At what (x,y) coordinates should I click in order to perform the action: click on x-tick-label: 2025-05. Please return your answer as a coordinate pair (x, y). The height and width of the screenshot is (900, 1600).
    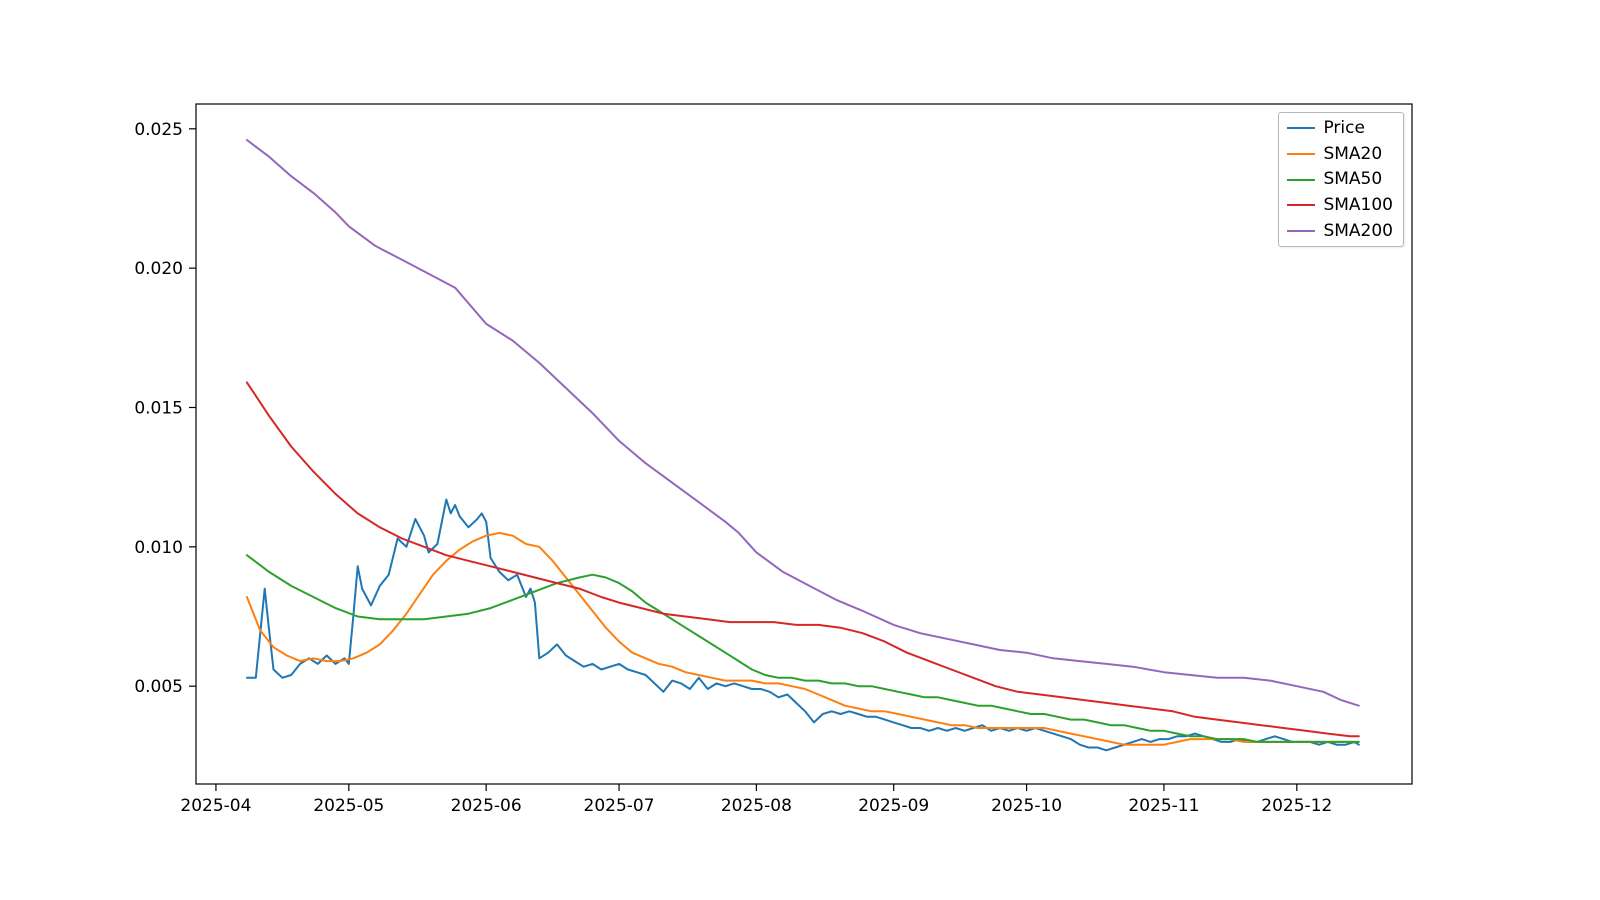
    Looking at the image, I should click on (348, 806).